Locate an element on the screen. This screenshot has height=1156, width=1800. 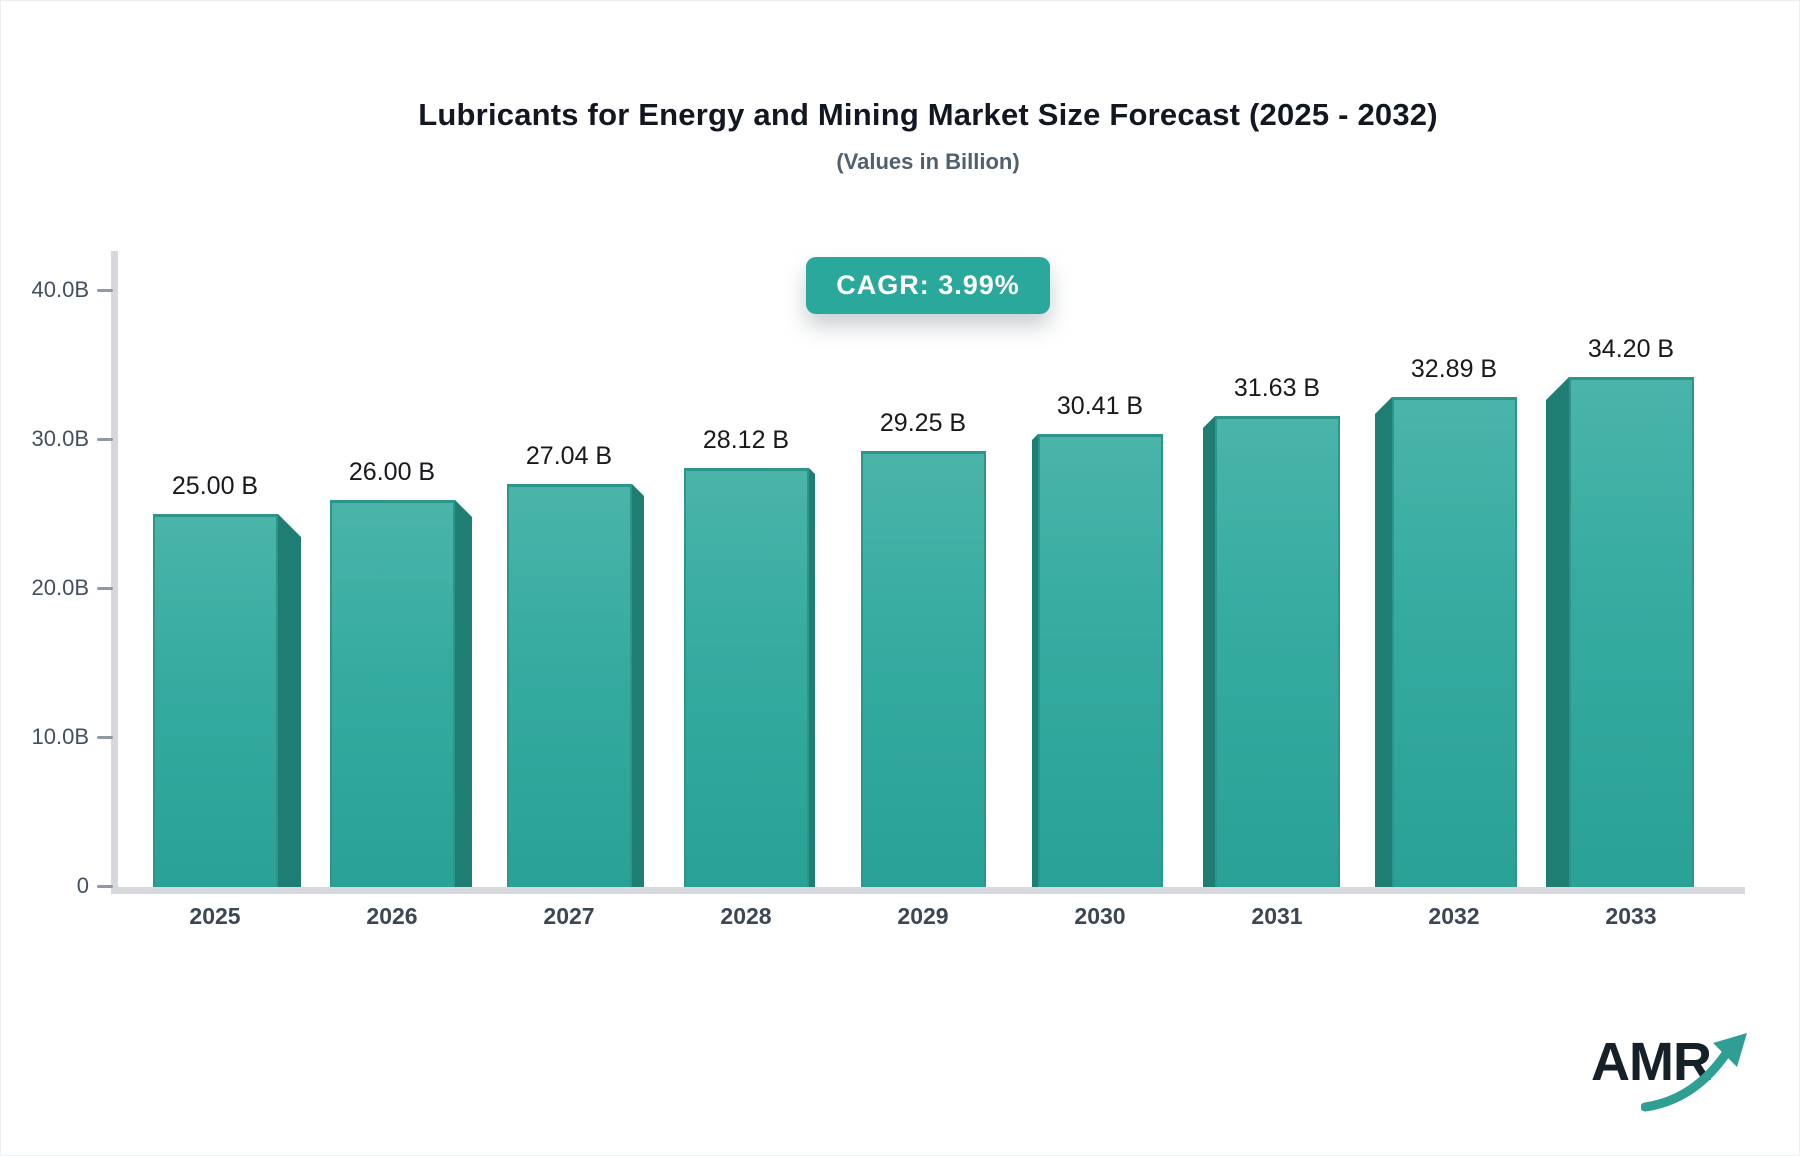
bar-value-label: 30.41 B is located at coordinates (1100, 406).